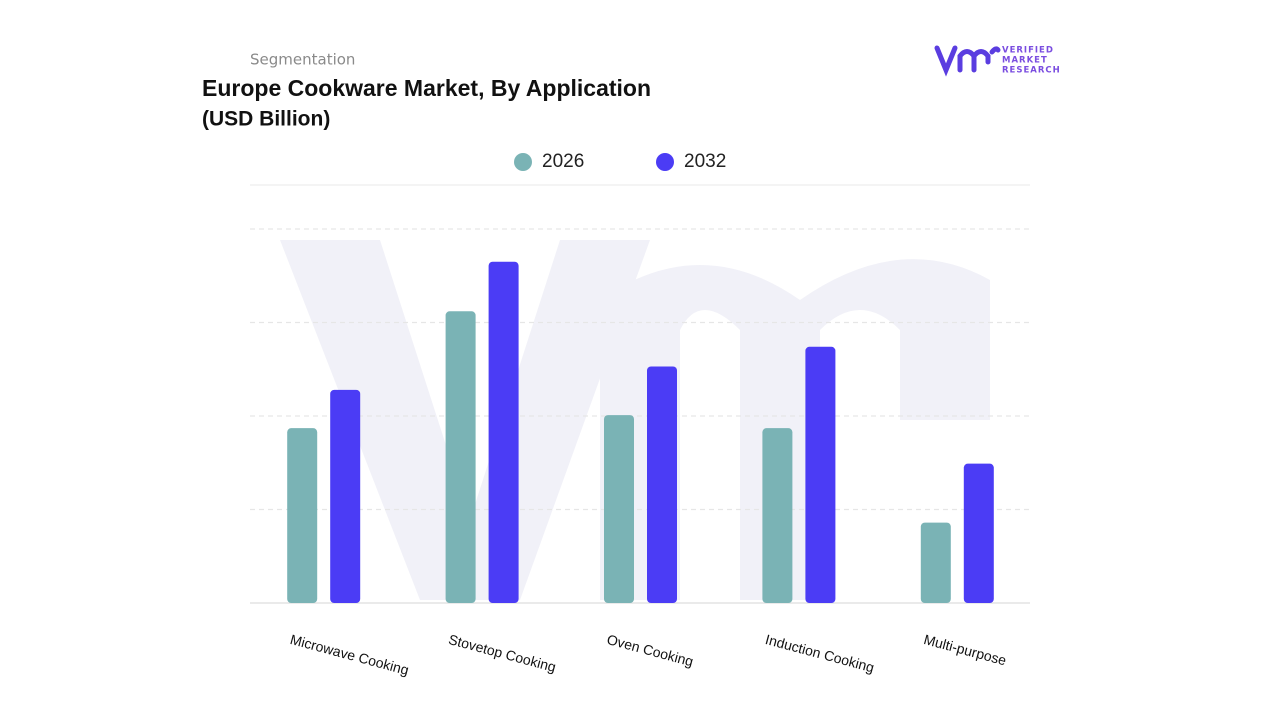 The image size is (1280, 720). I want to click on x-tick-label: Multi-purpose, so click(965, 649).